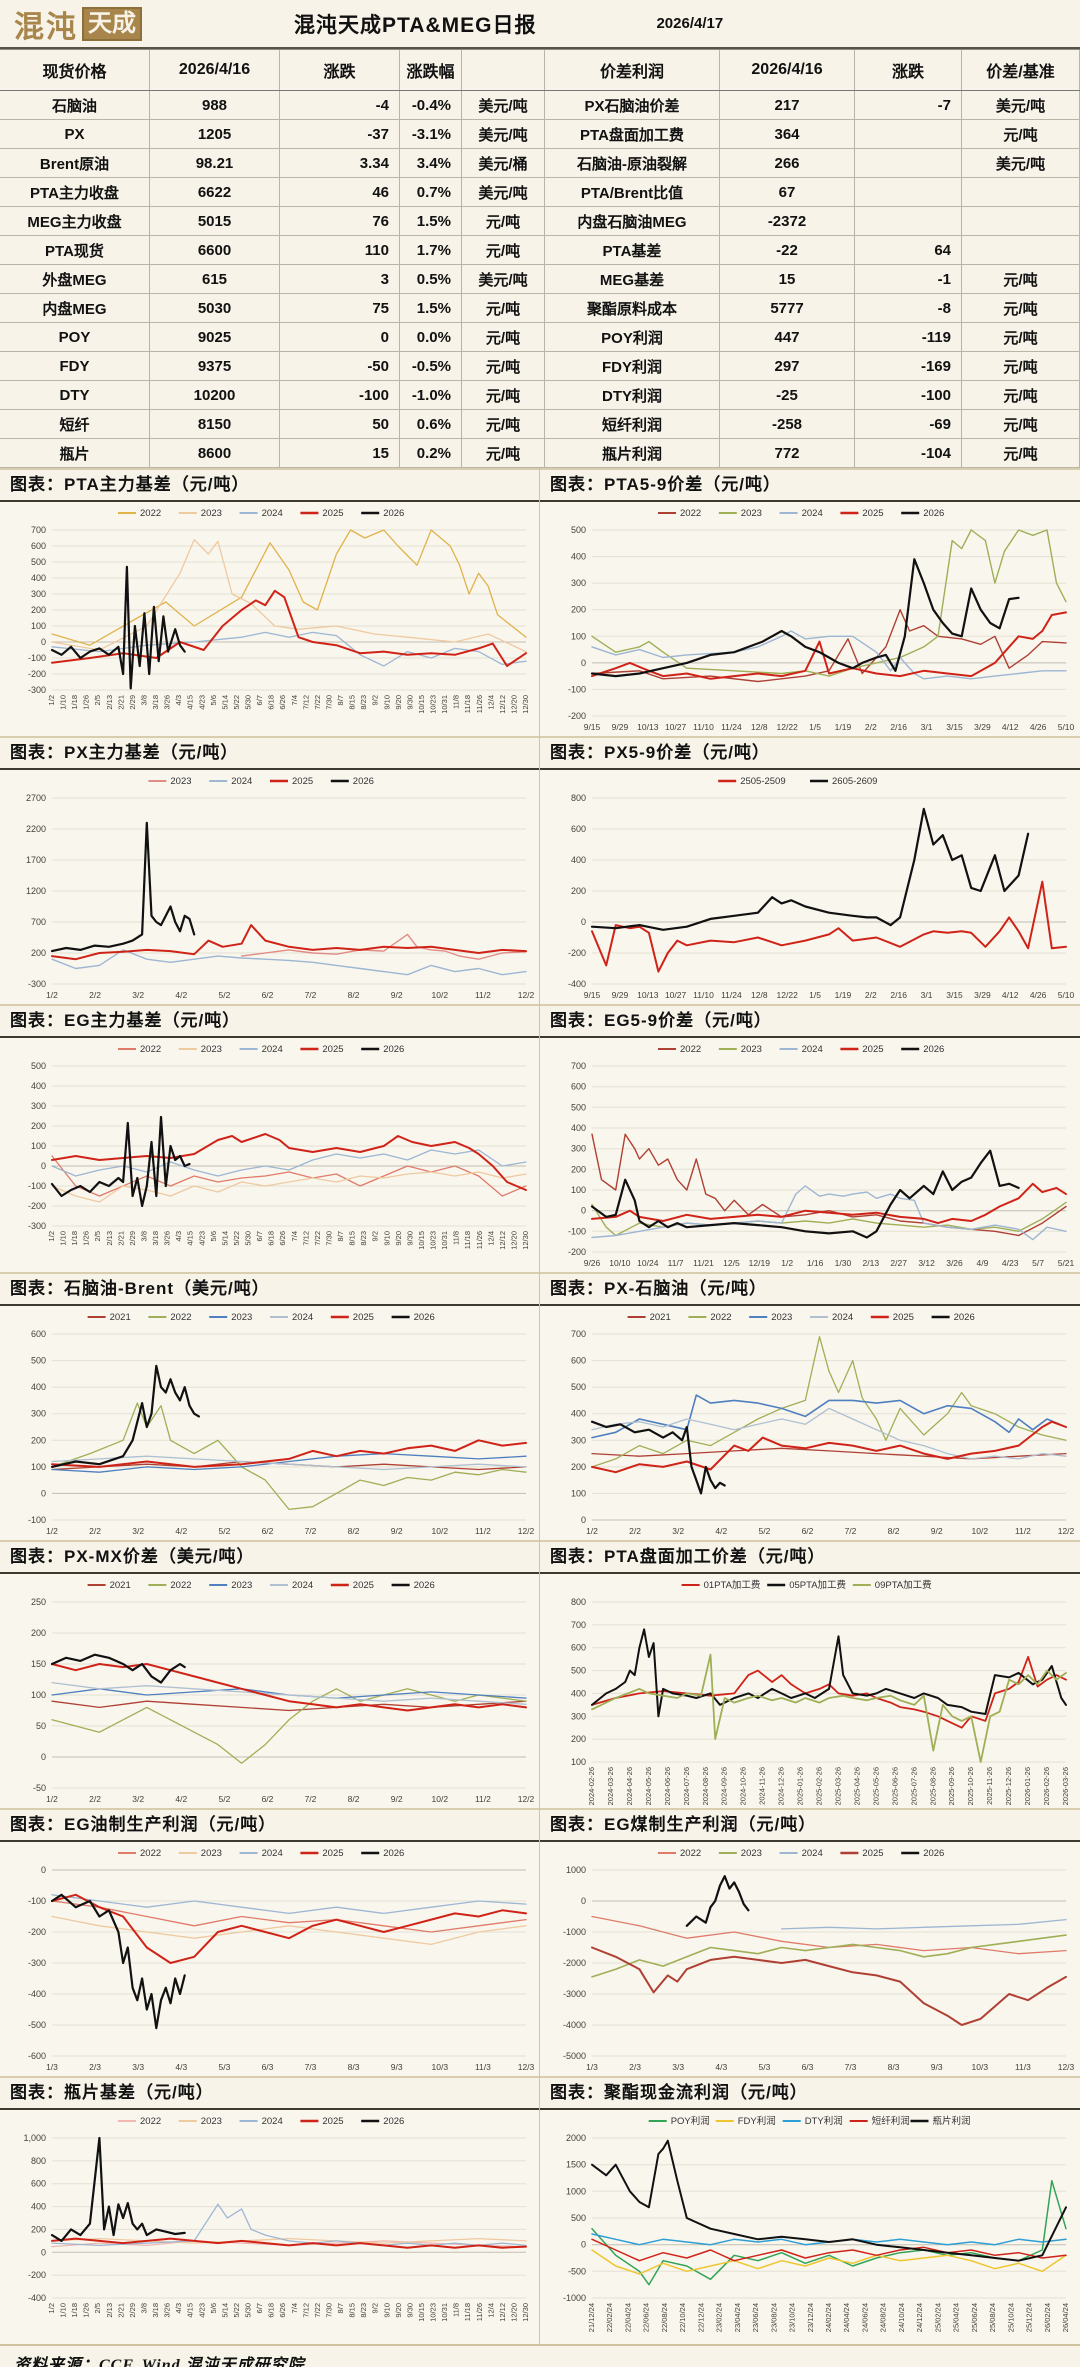 This screenshot has width=1080, height=2367. Describe the element at coordinates (132, 702) in the screenshot. I see `x-tick-label: 2/29` at that location.